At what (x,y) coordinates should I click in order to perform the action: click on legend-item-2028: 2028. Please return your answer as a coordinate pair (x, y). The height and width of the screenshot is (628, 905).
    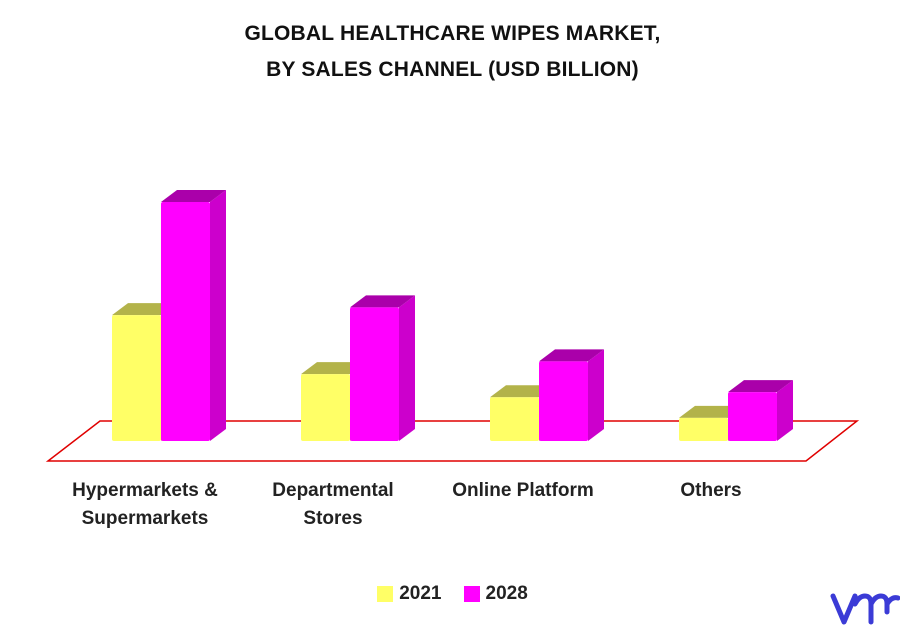
    Looking at the image, I should click on (495, 594).